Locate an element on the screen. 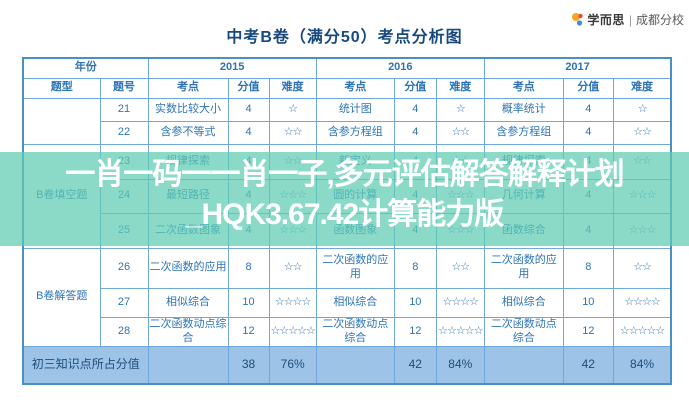 This screenshot has width=689, height=400. col-header-score-2017: 分值 is located at coordinates (588, 88).